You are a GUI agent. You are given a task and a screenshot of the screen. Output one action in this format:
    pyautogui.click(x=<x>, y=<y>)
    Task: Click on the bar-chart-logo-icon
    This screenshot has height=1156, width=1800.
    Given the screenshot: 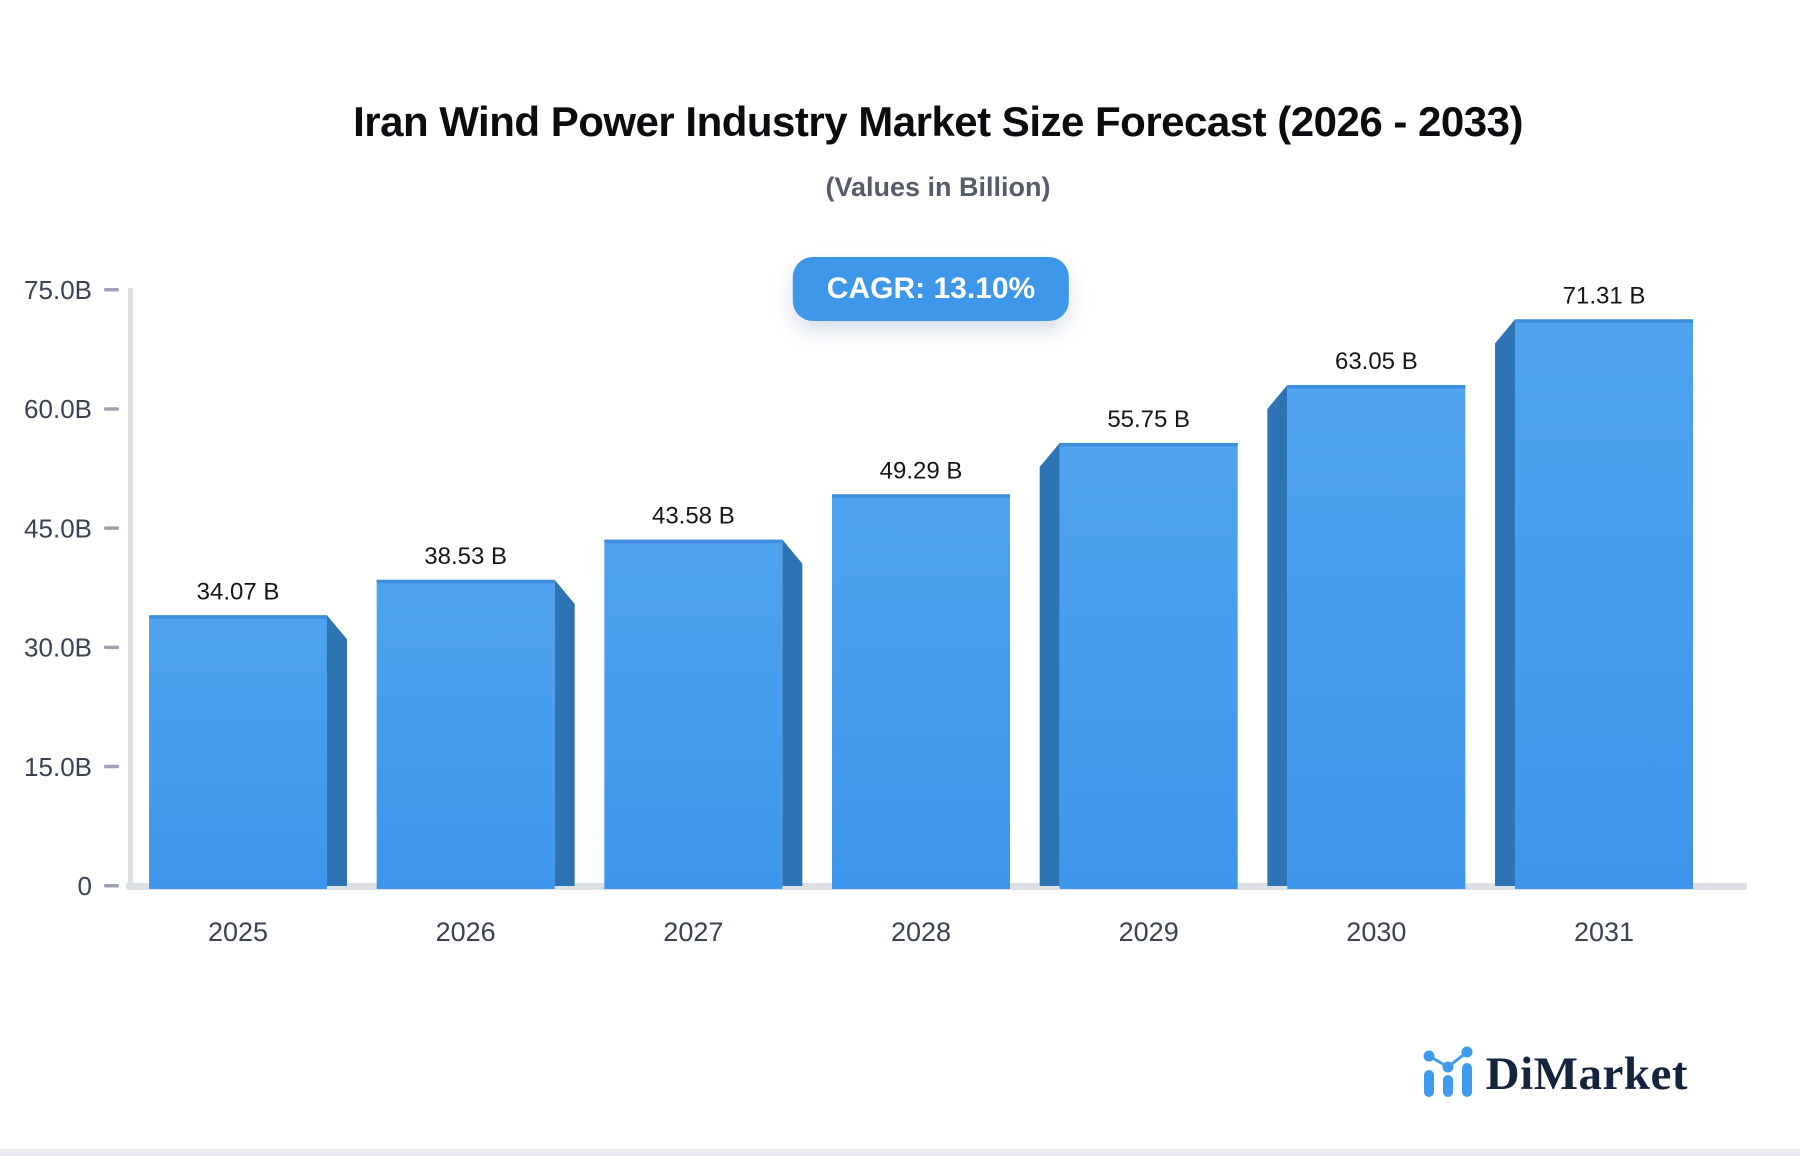 What is the action you would take?
    pyautogui.click(x=1448, y=1071)
    